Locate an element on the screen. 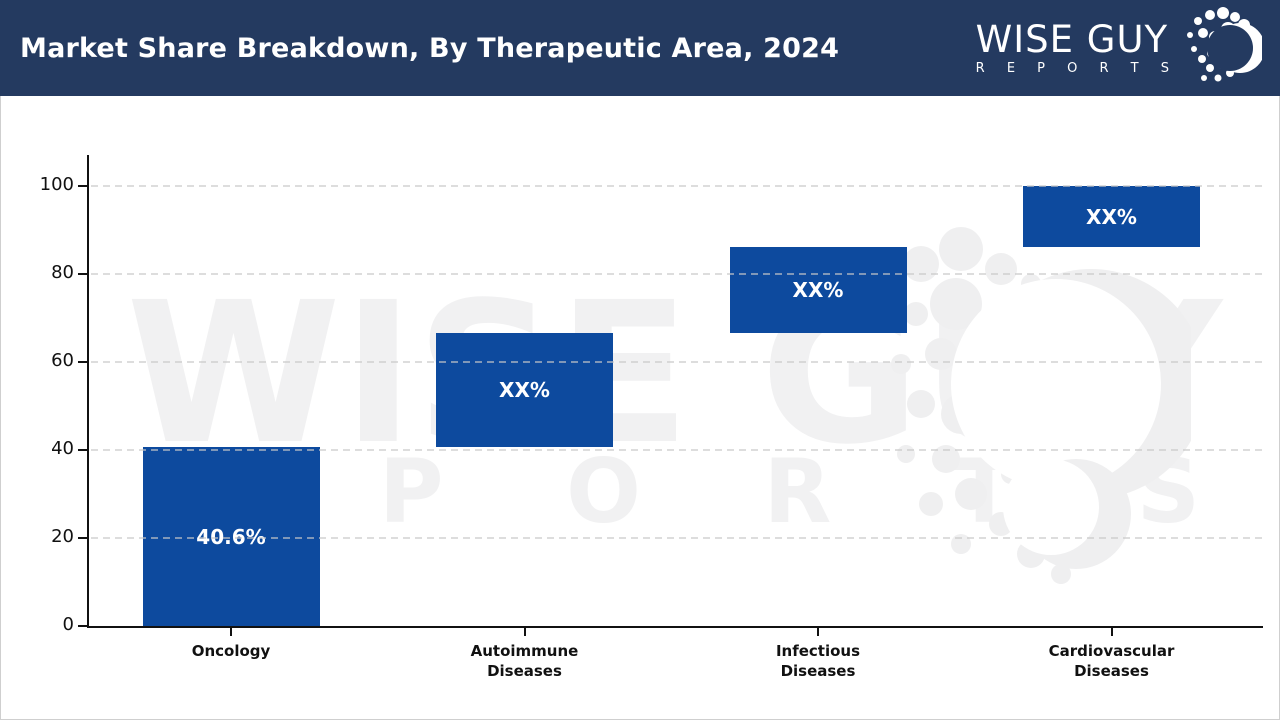  bar-oncology: 40.6% is located at coordinates (231, 536).